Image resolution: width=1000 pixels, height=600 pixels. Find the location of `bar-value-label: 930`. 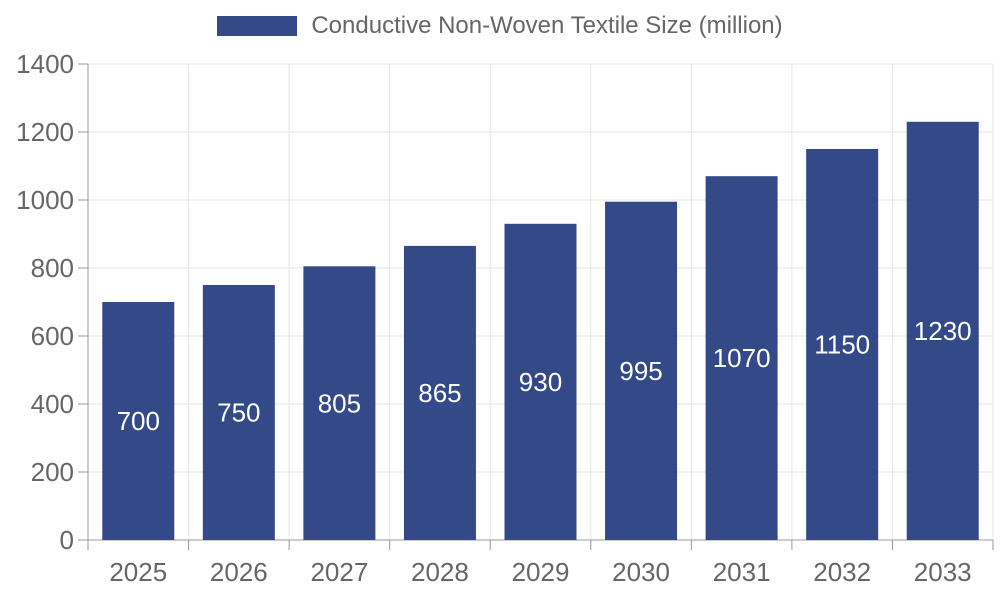

bar-value-label: 930 is located at coordinates (540, 382).